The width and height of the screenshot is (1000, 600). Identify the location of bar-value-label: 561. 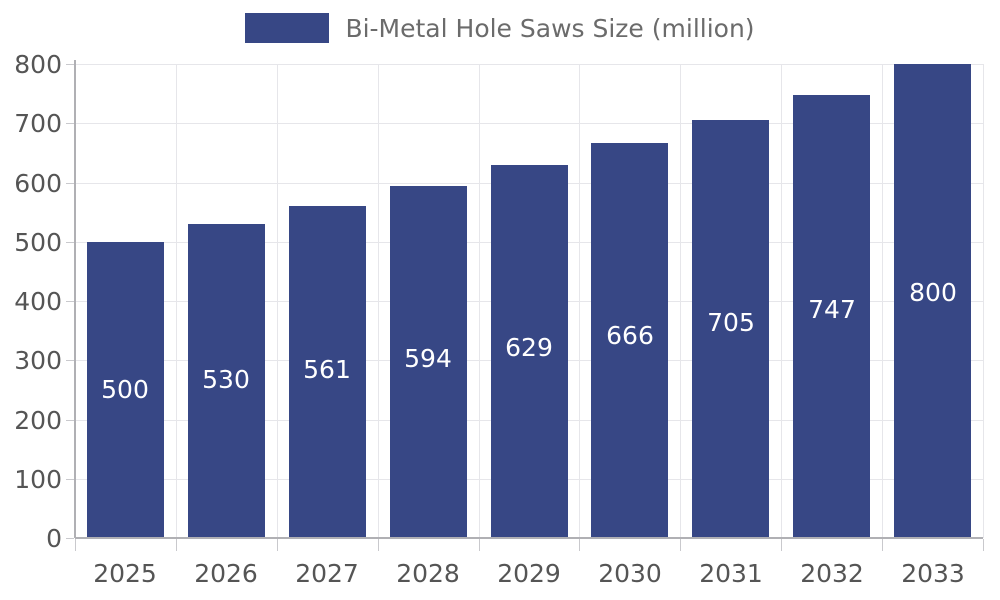
(327, 369).